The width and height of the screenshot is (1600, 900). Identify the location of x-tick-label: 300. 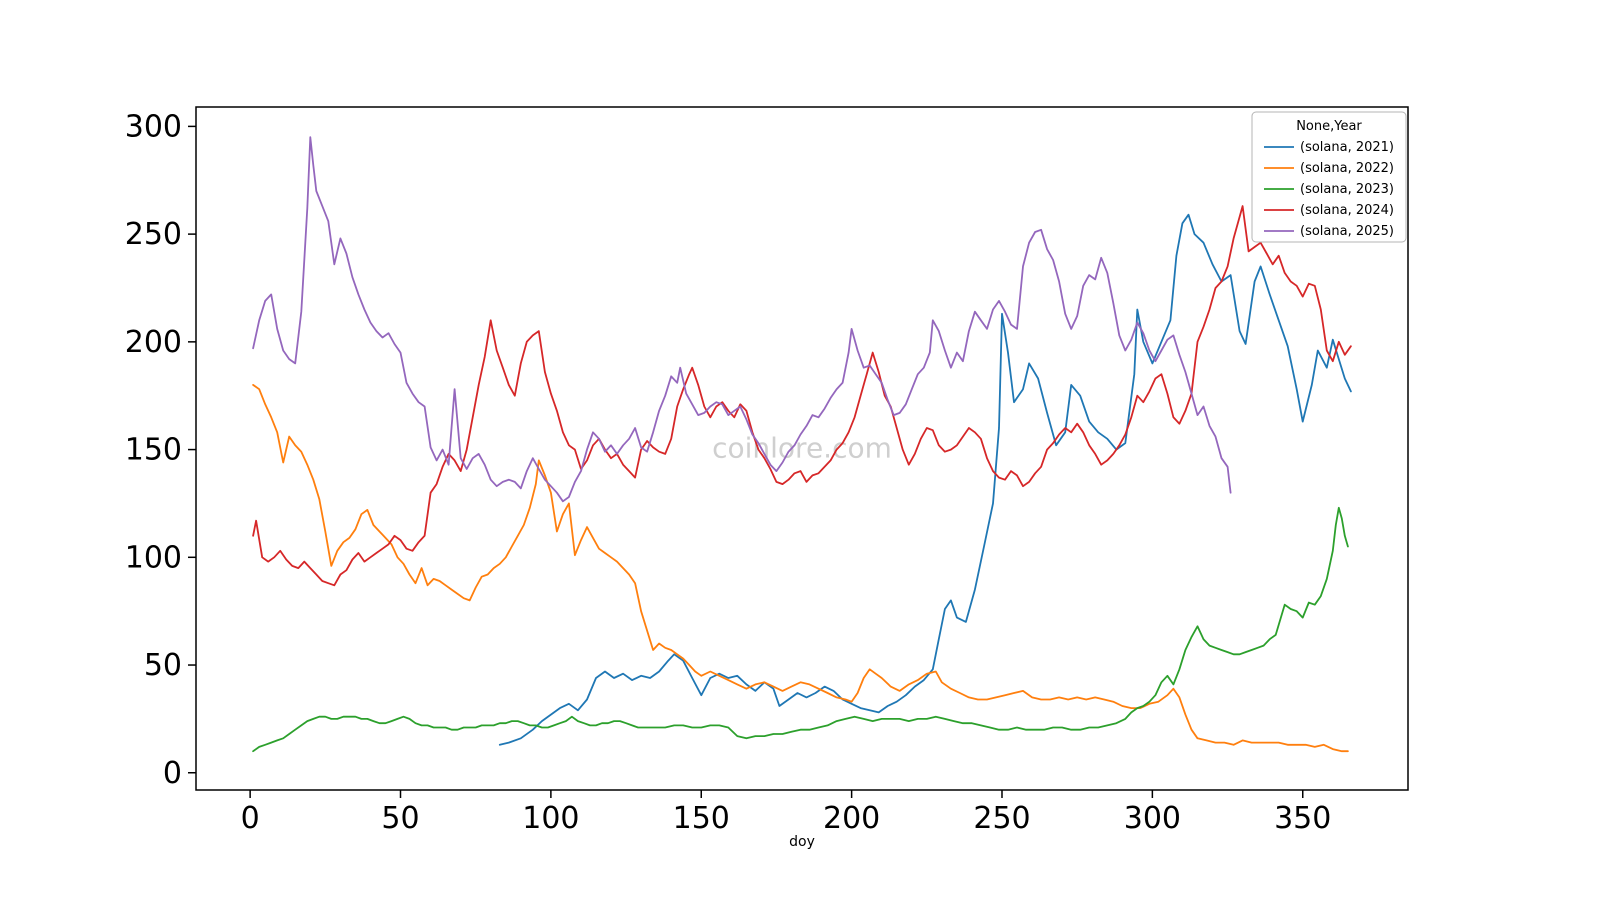
(1152, 818).